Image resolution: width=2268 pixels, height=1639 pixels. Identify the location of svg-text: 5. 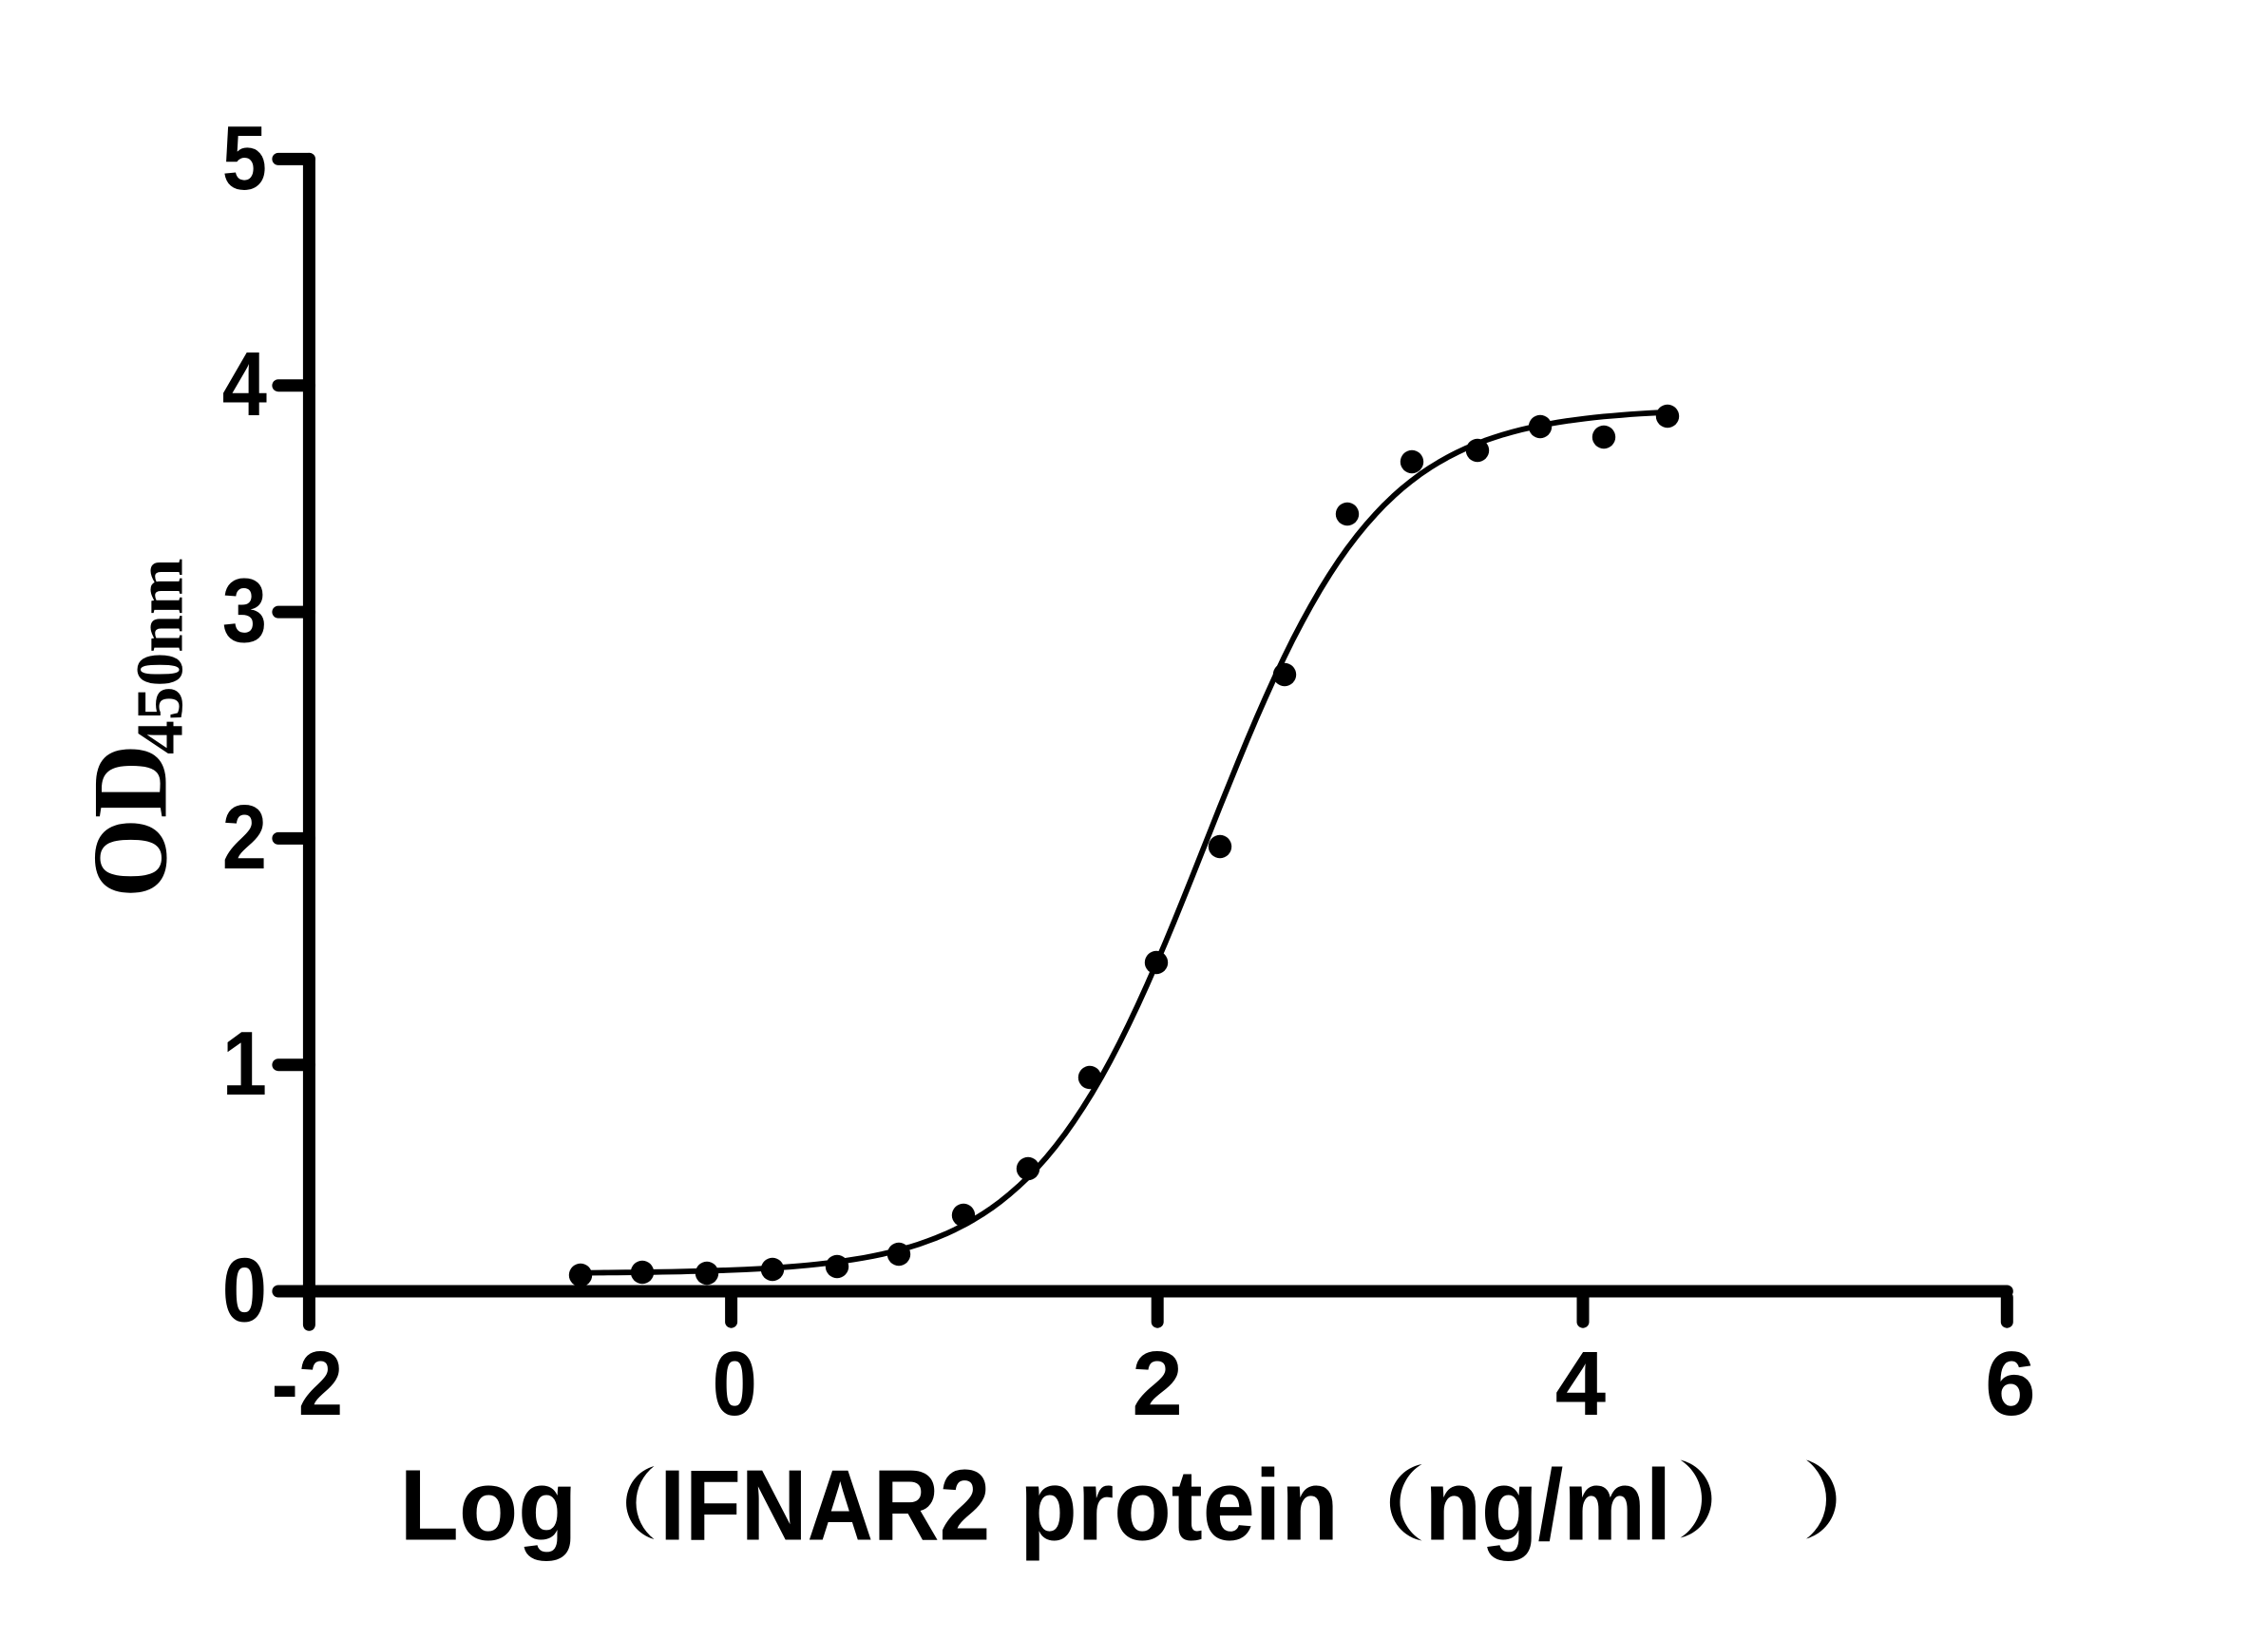
(244, 158).